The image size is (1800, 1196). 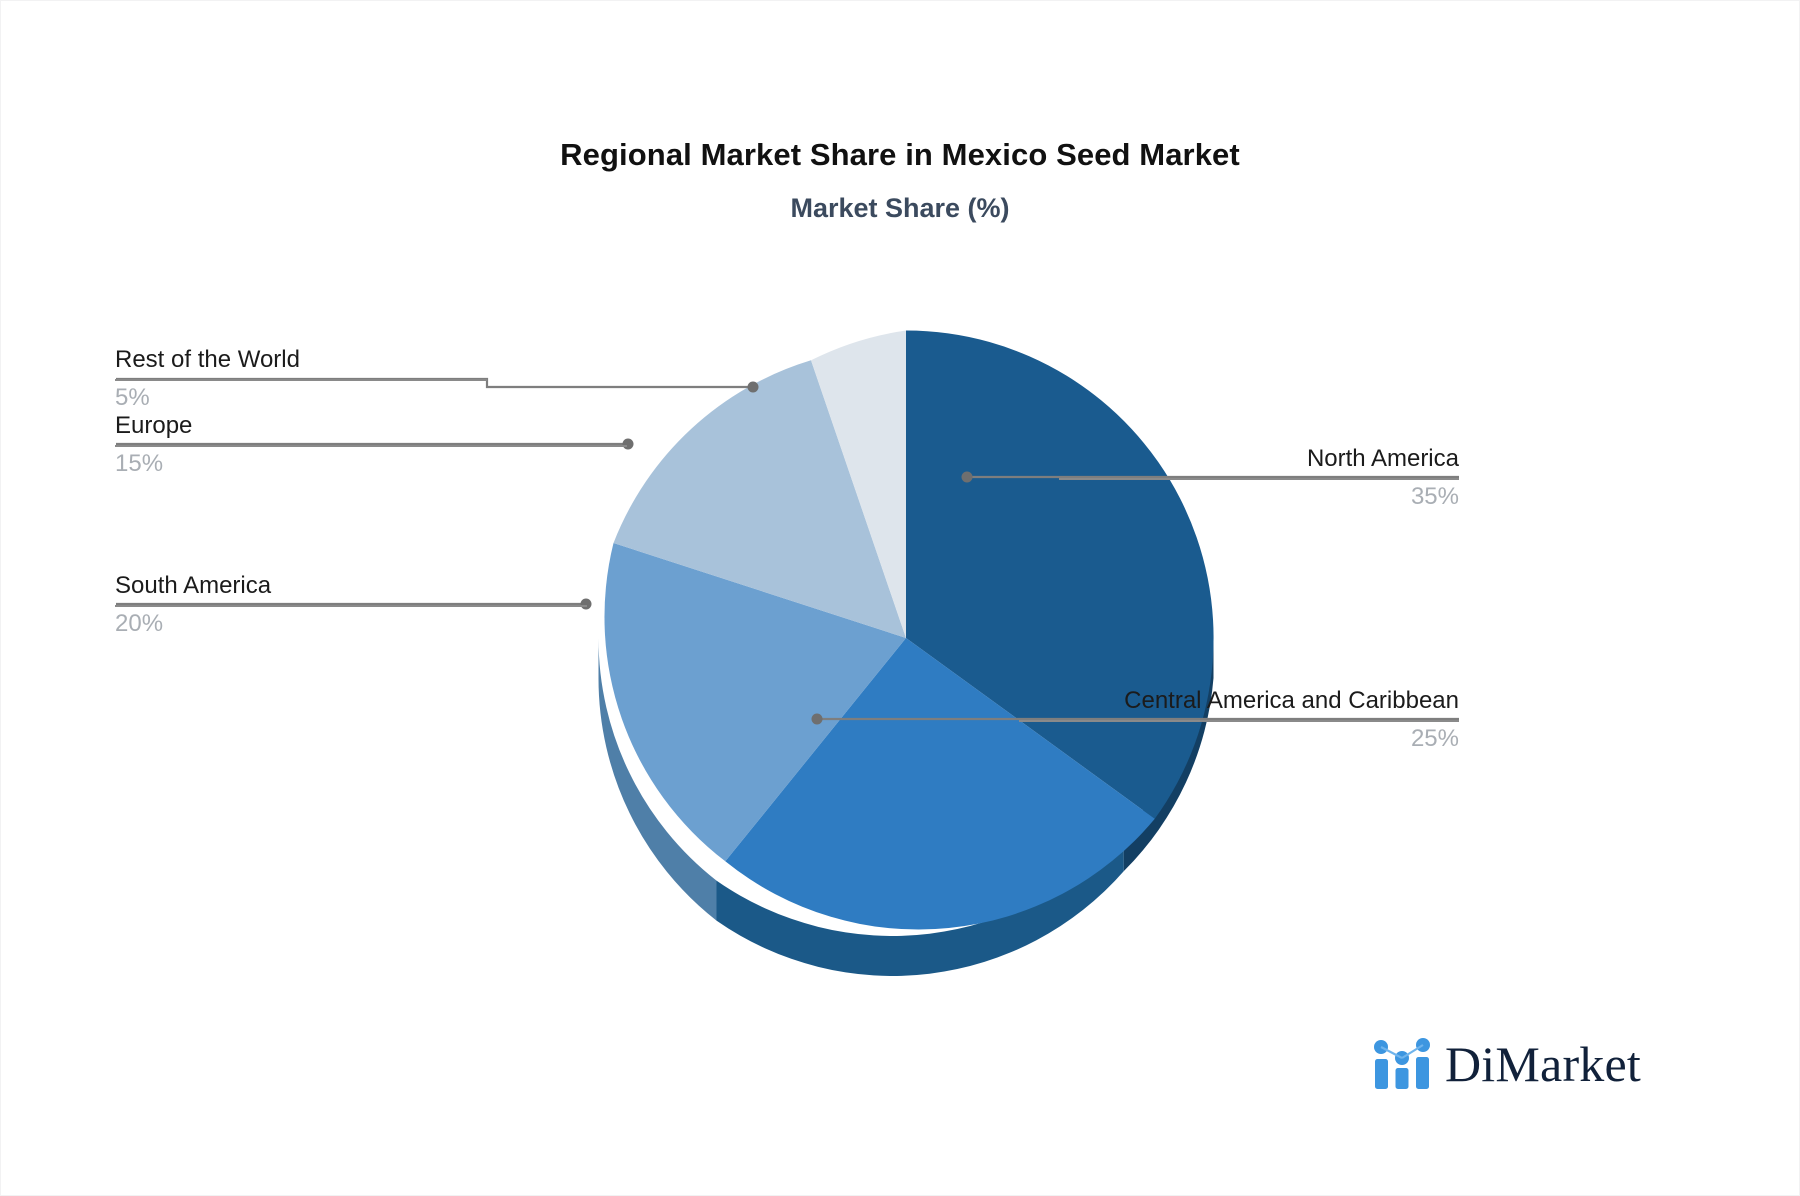 I want to click on callout-rest-of-the-world: Rest of the World 5%, so click(x=301, y=379).